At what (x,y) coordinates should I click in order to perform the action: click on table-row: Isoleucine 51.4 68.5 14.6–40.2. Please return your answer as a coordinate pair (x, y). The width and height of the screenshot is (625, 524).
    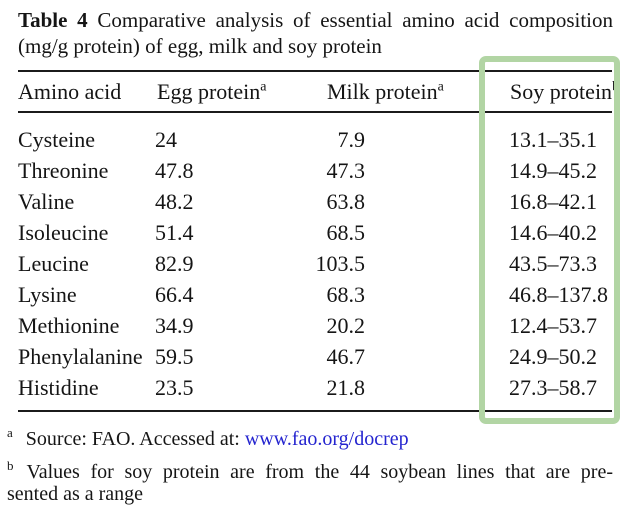
    Looking at the image, I should click on (312, 236).